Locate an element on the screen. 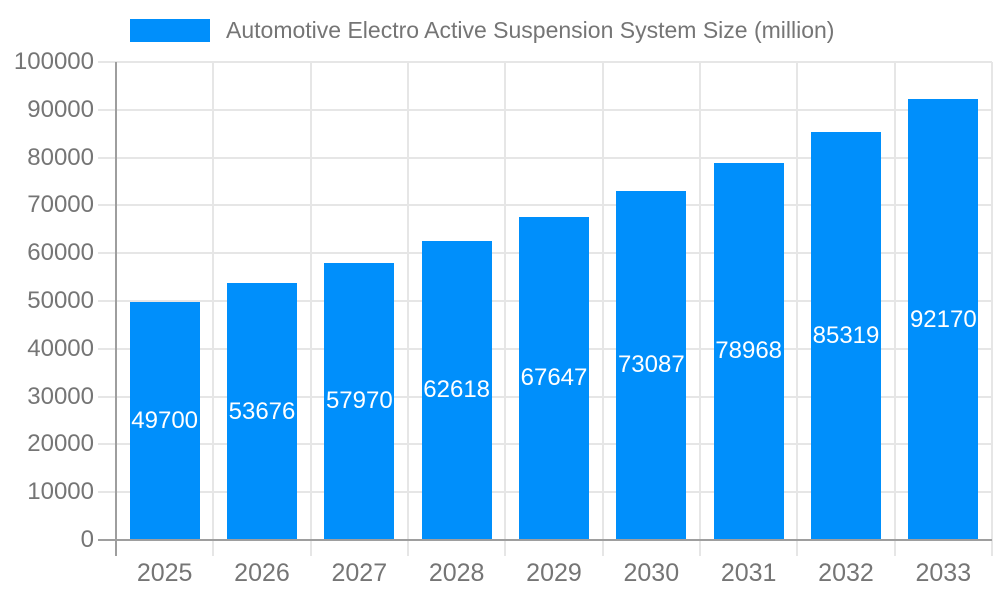  x-axis-label: 2028 is located at coordinates (456, 573).